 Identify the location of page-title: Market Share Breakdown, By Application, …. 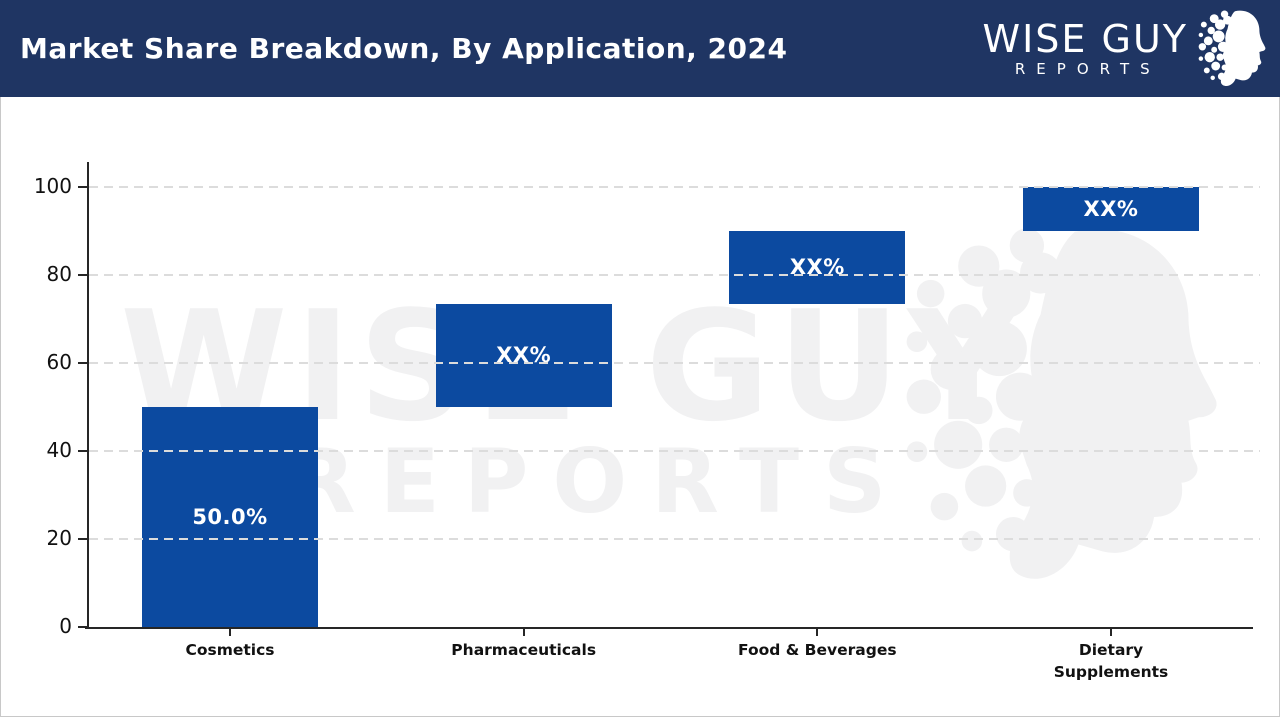
(404, 48).